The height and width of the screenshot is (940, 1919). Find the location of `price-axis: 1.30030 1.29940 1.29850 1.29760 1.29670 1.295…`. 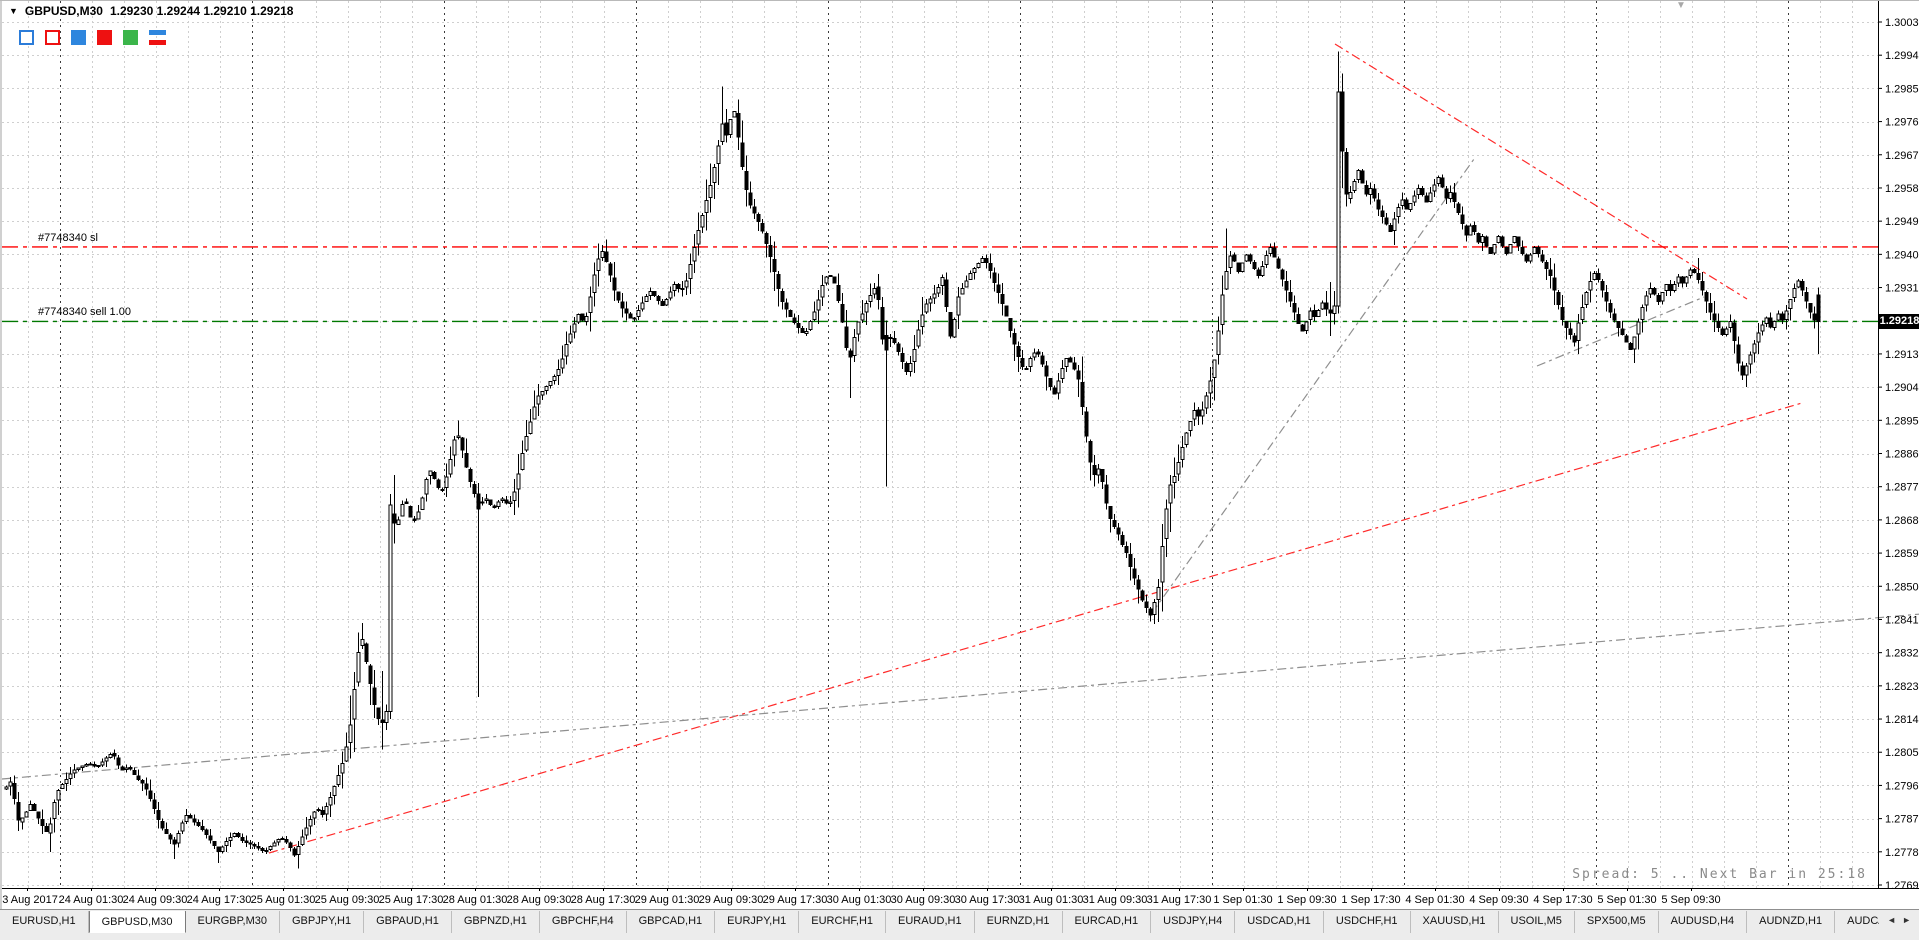

price-axis: 1.30030 1.29940 1.29850 1.29760 1.29670 1.295… is located at coordinates (1898, 454).